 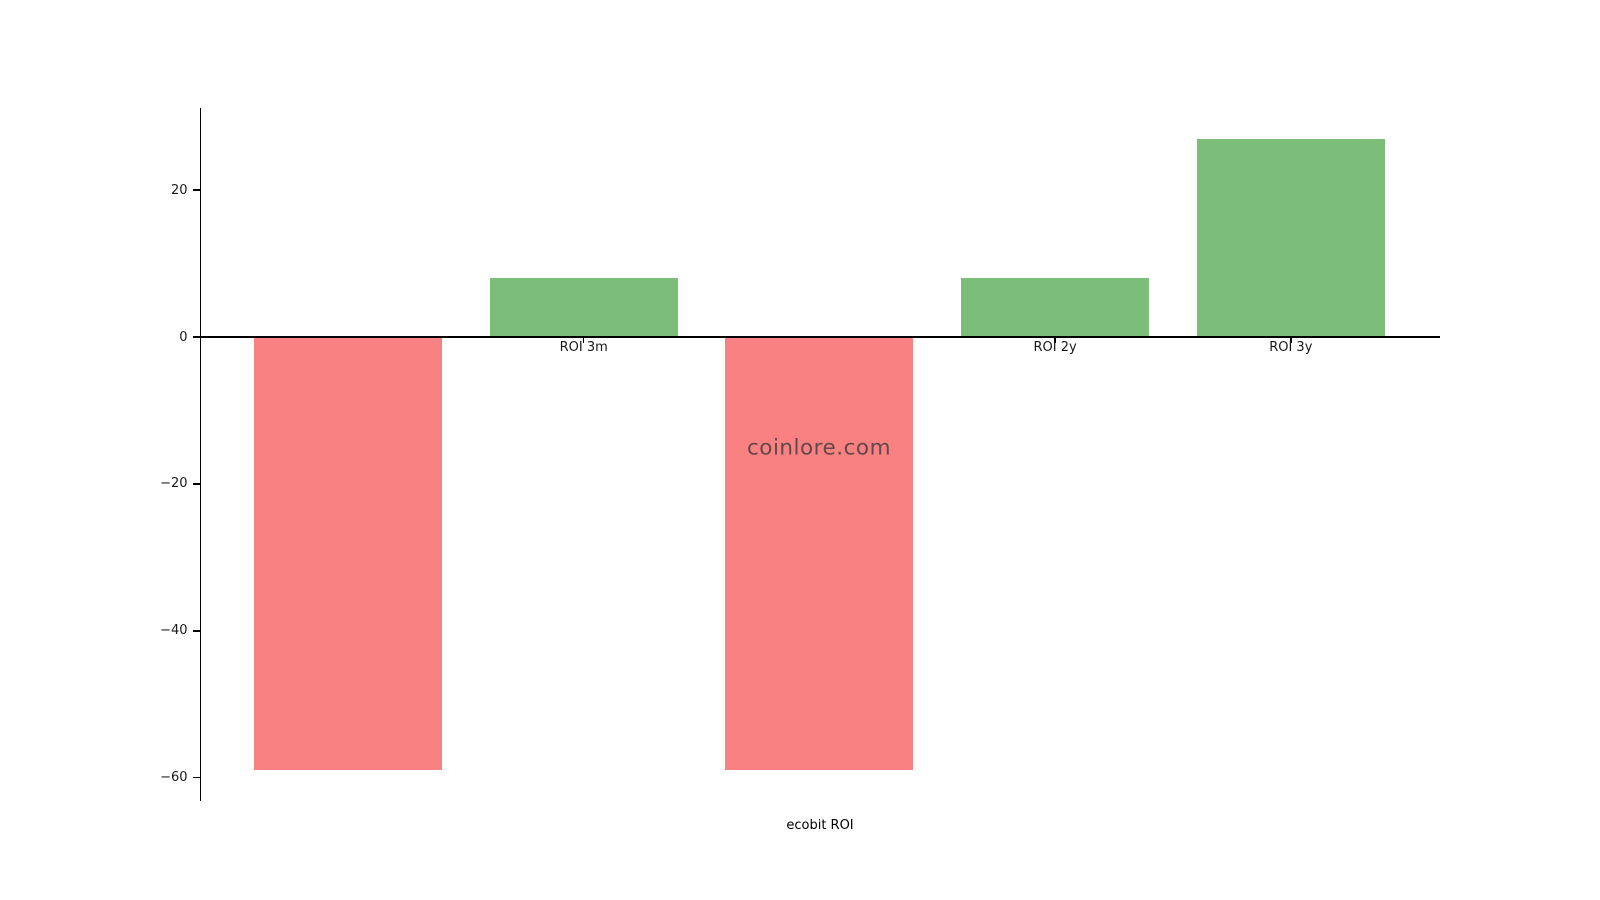 I want to click on y-axis-spine, so click(x=200, y=454).